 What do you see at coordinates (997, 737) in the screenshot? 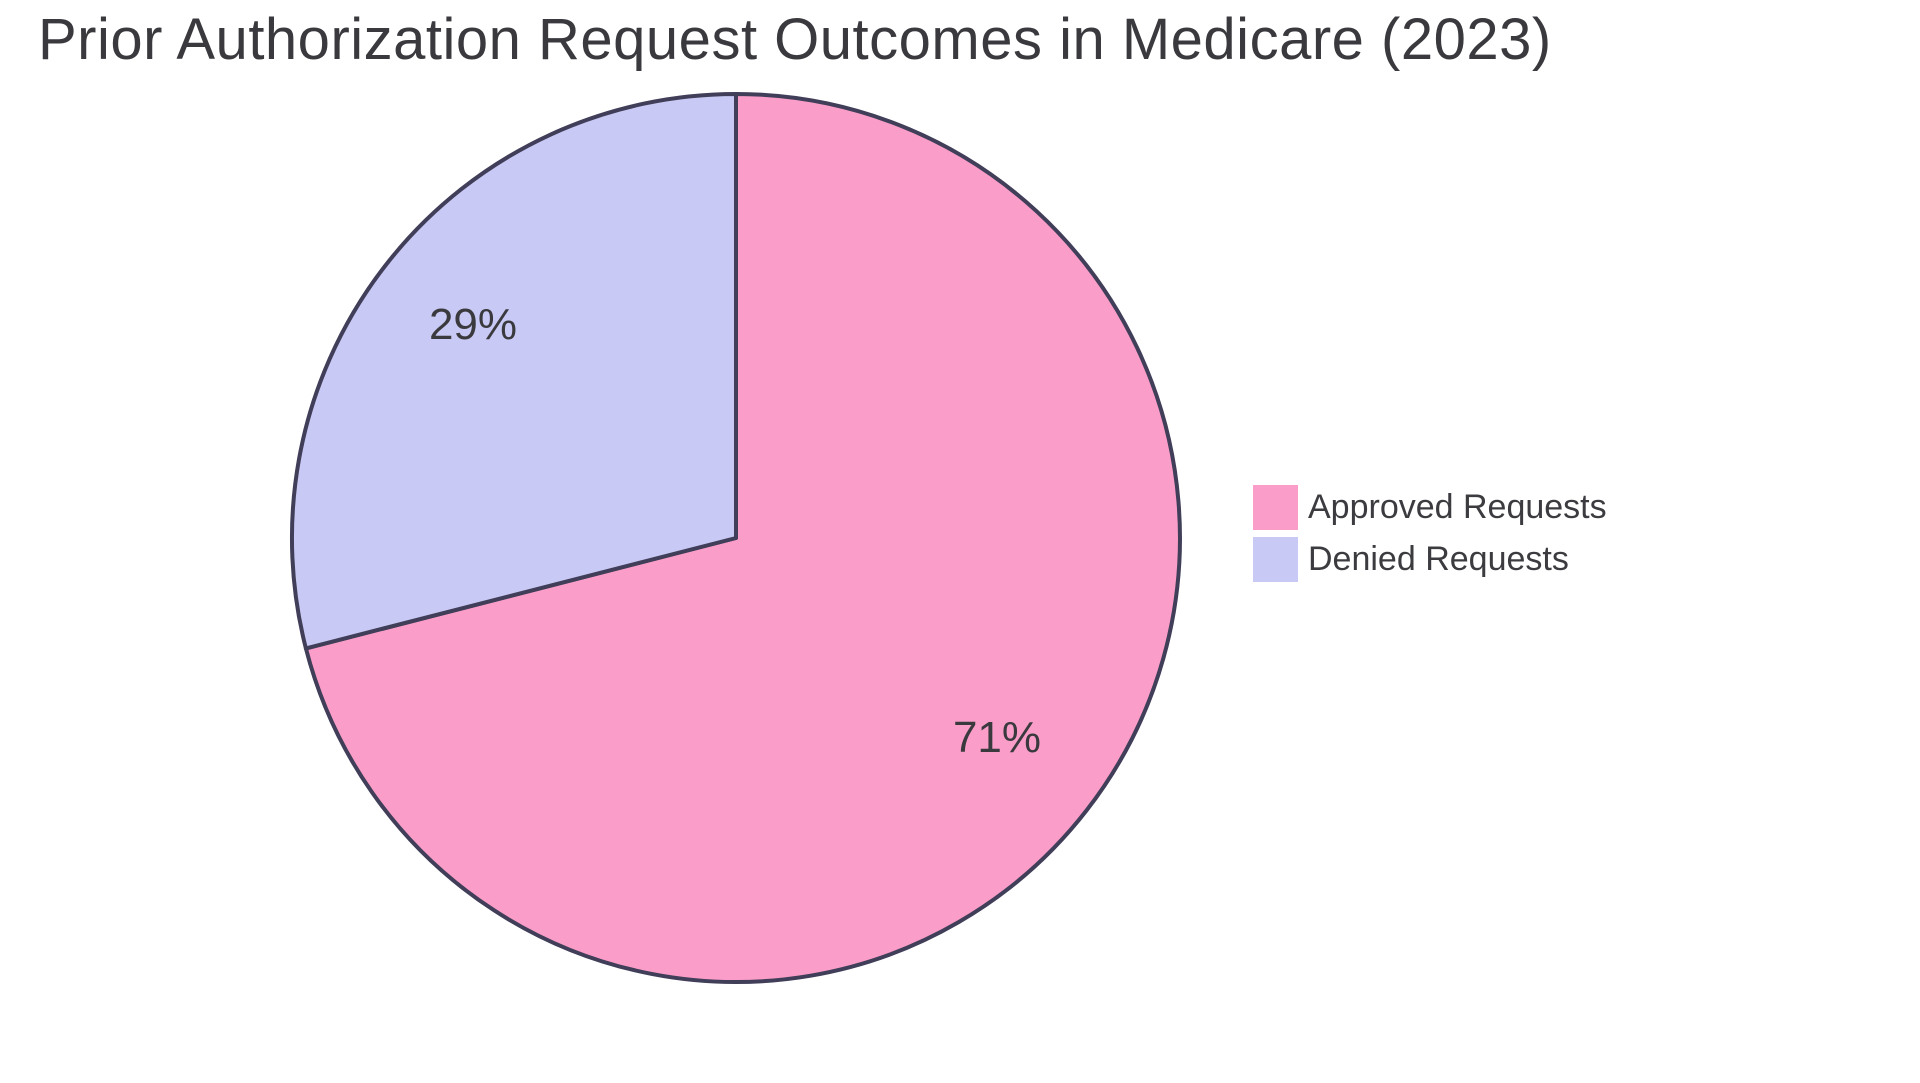
I see `slice-label-approved: 71%` at bounding box center [997, 737].